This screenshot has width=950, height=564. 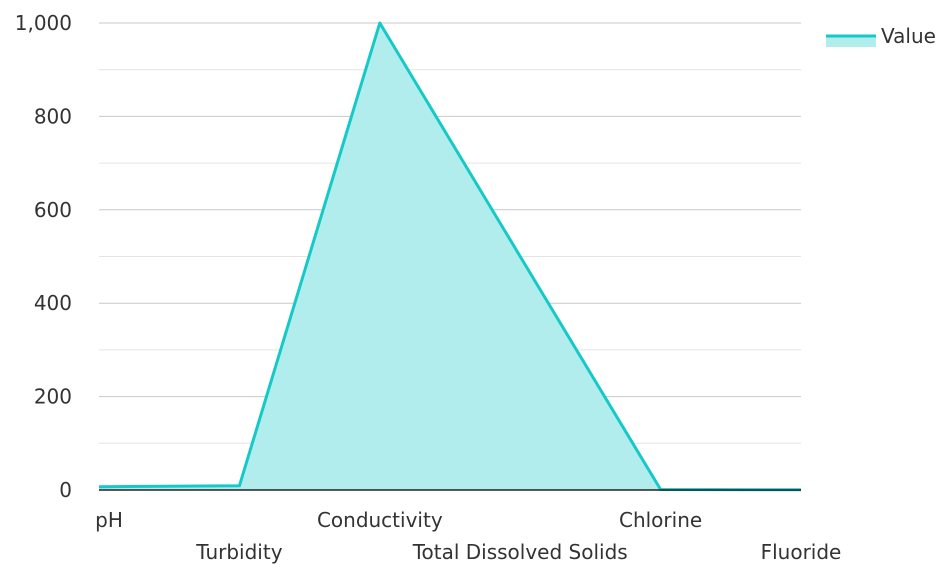 What do you see at coordinates (660, 520) in the screenshot?
I see `x-tick-label: Chlorine` at bounding box center [660, 520].